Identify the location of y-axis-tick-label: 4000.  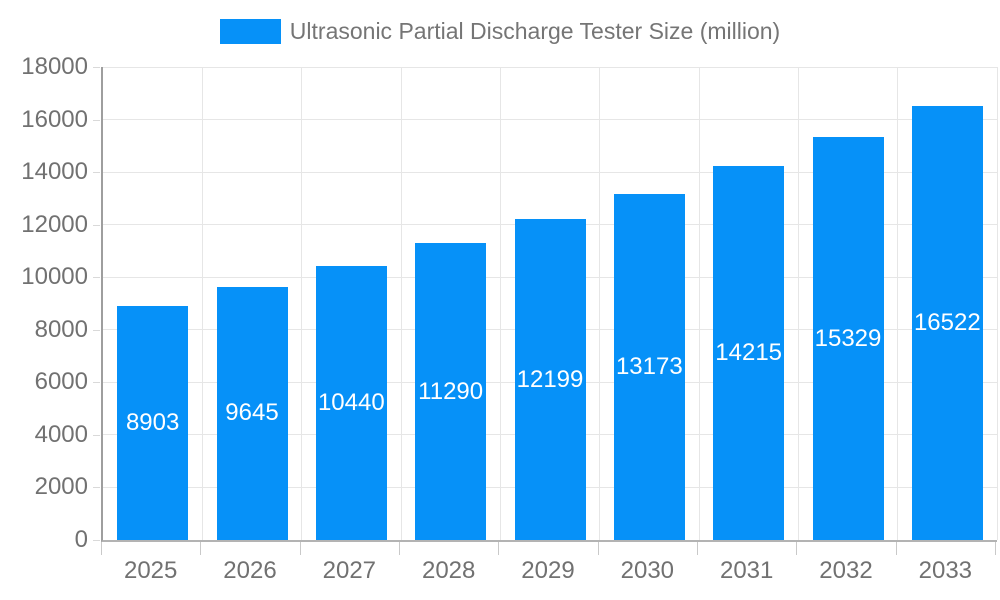
(61, 434).